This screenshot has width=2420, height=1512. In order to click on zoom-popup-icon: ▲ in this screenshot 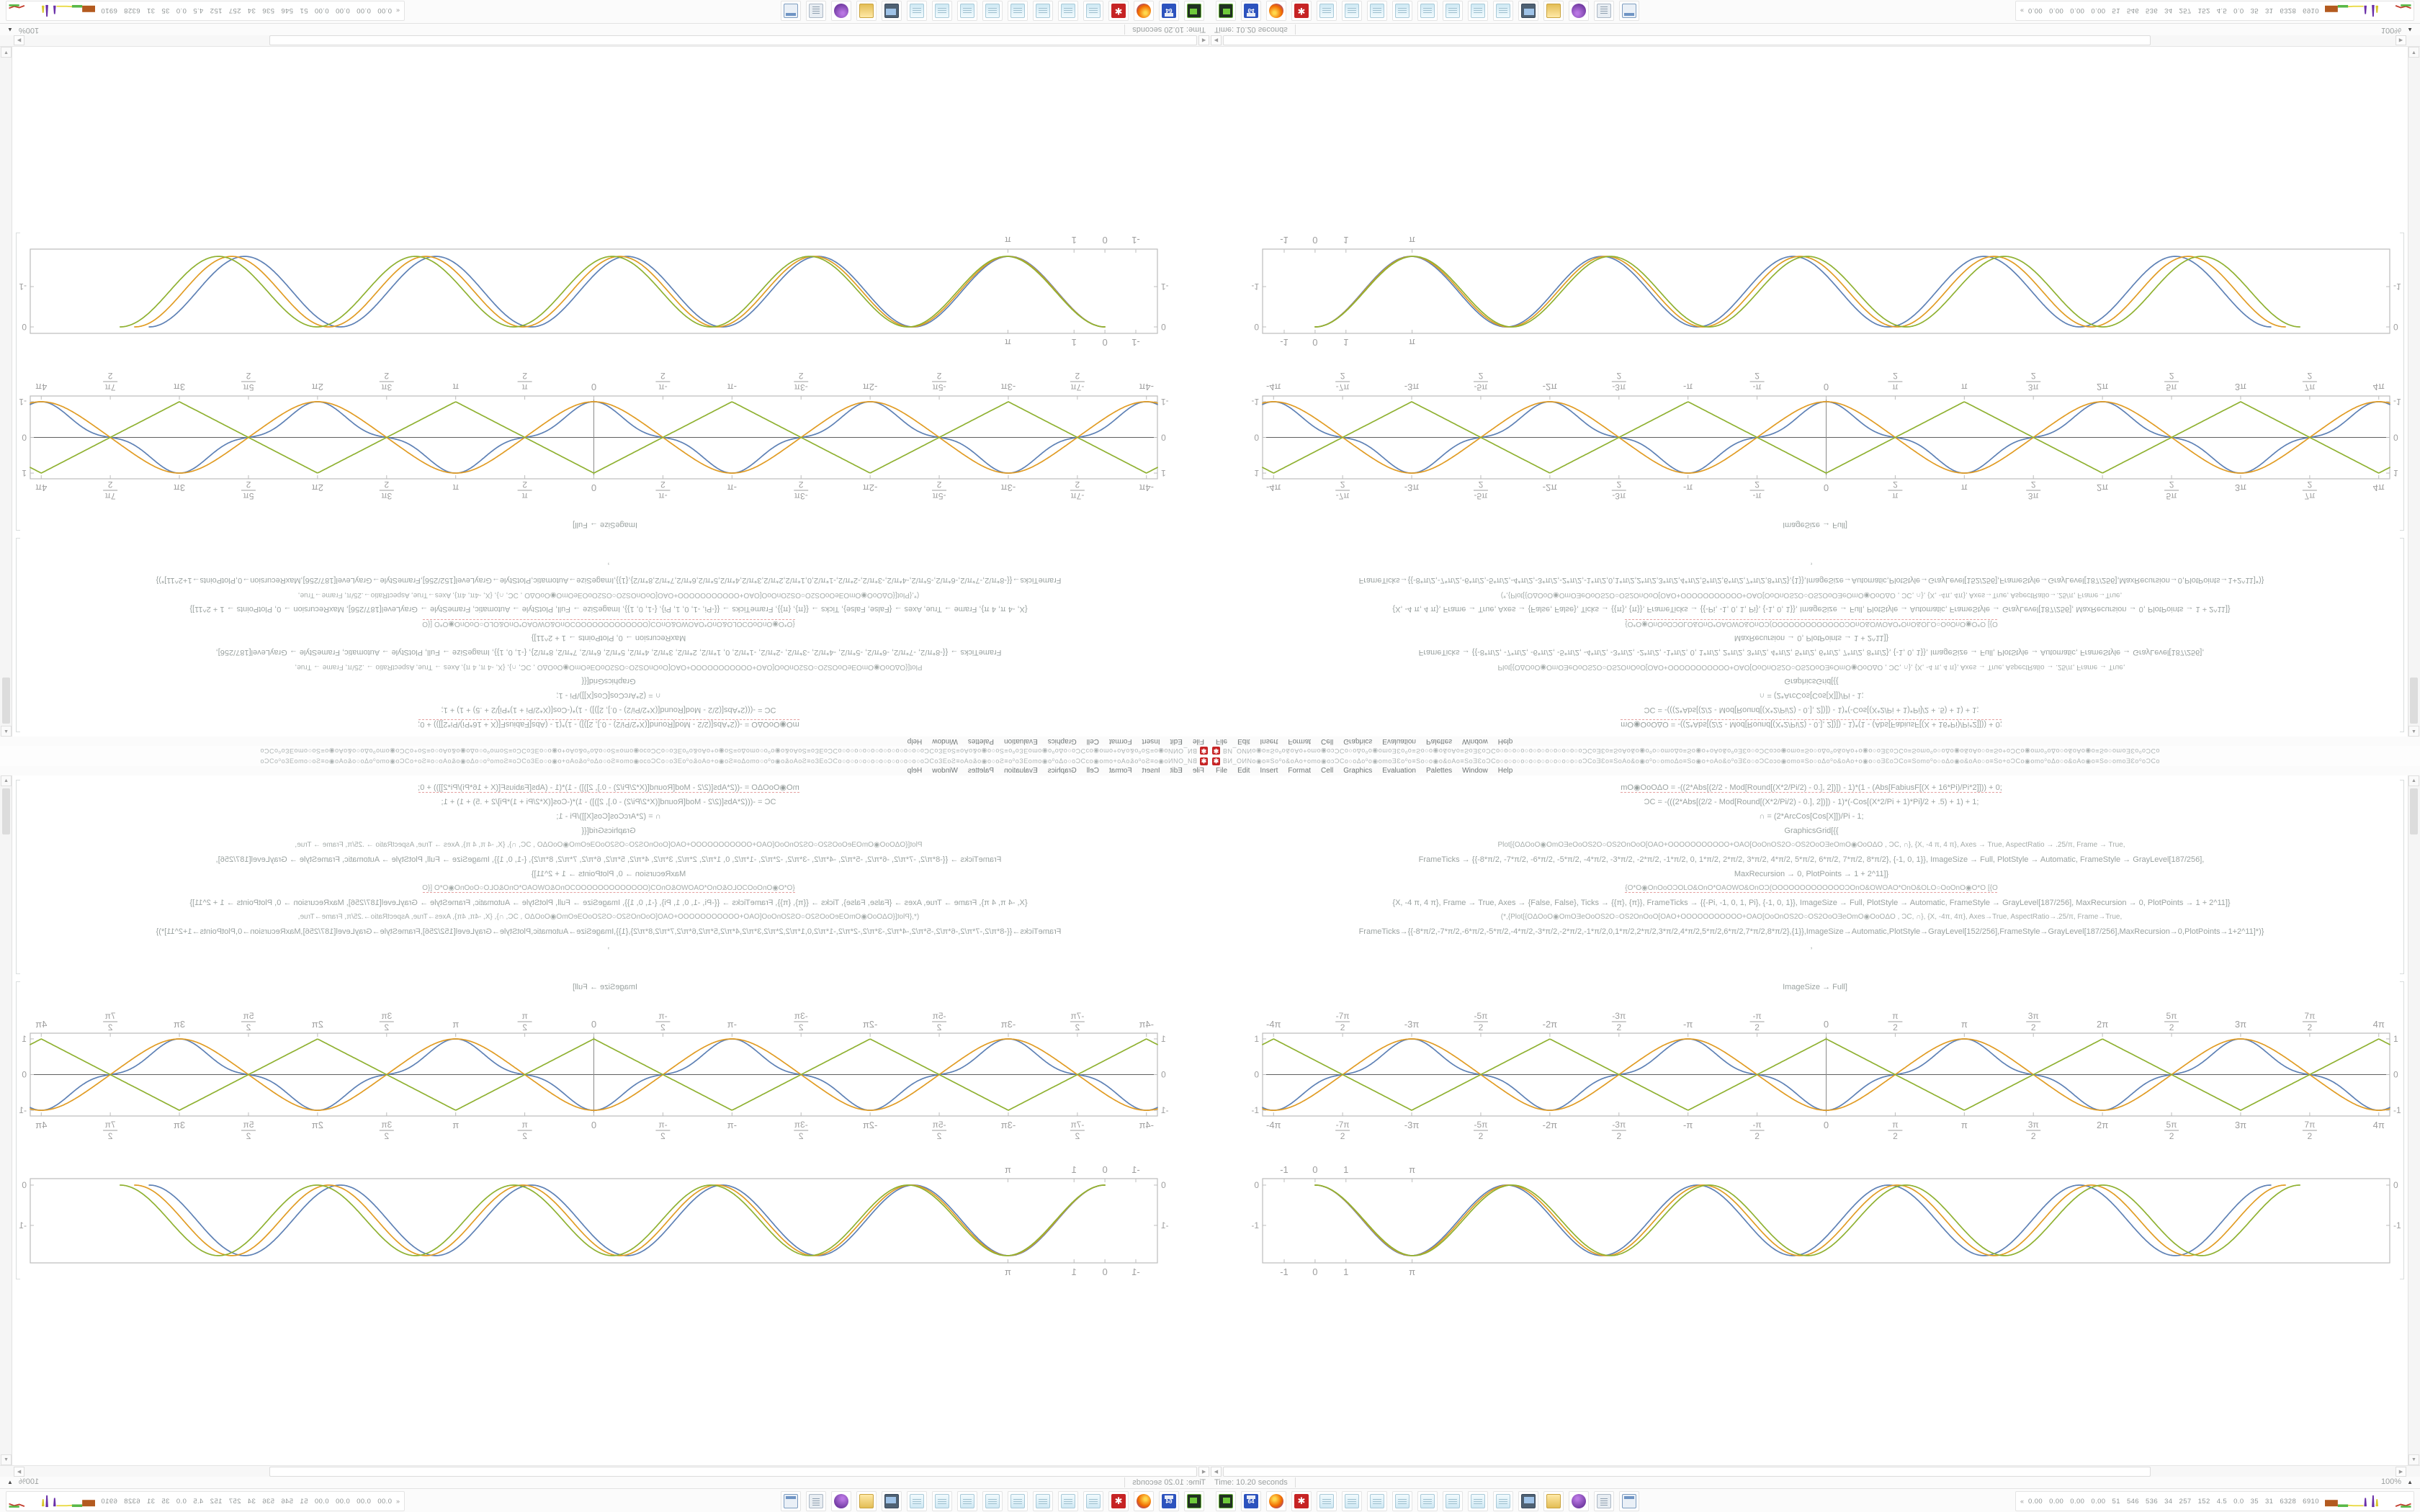, I will do `click(2410, 30)`.